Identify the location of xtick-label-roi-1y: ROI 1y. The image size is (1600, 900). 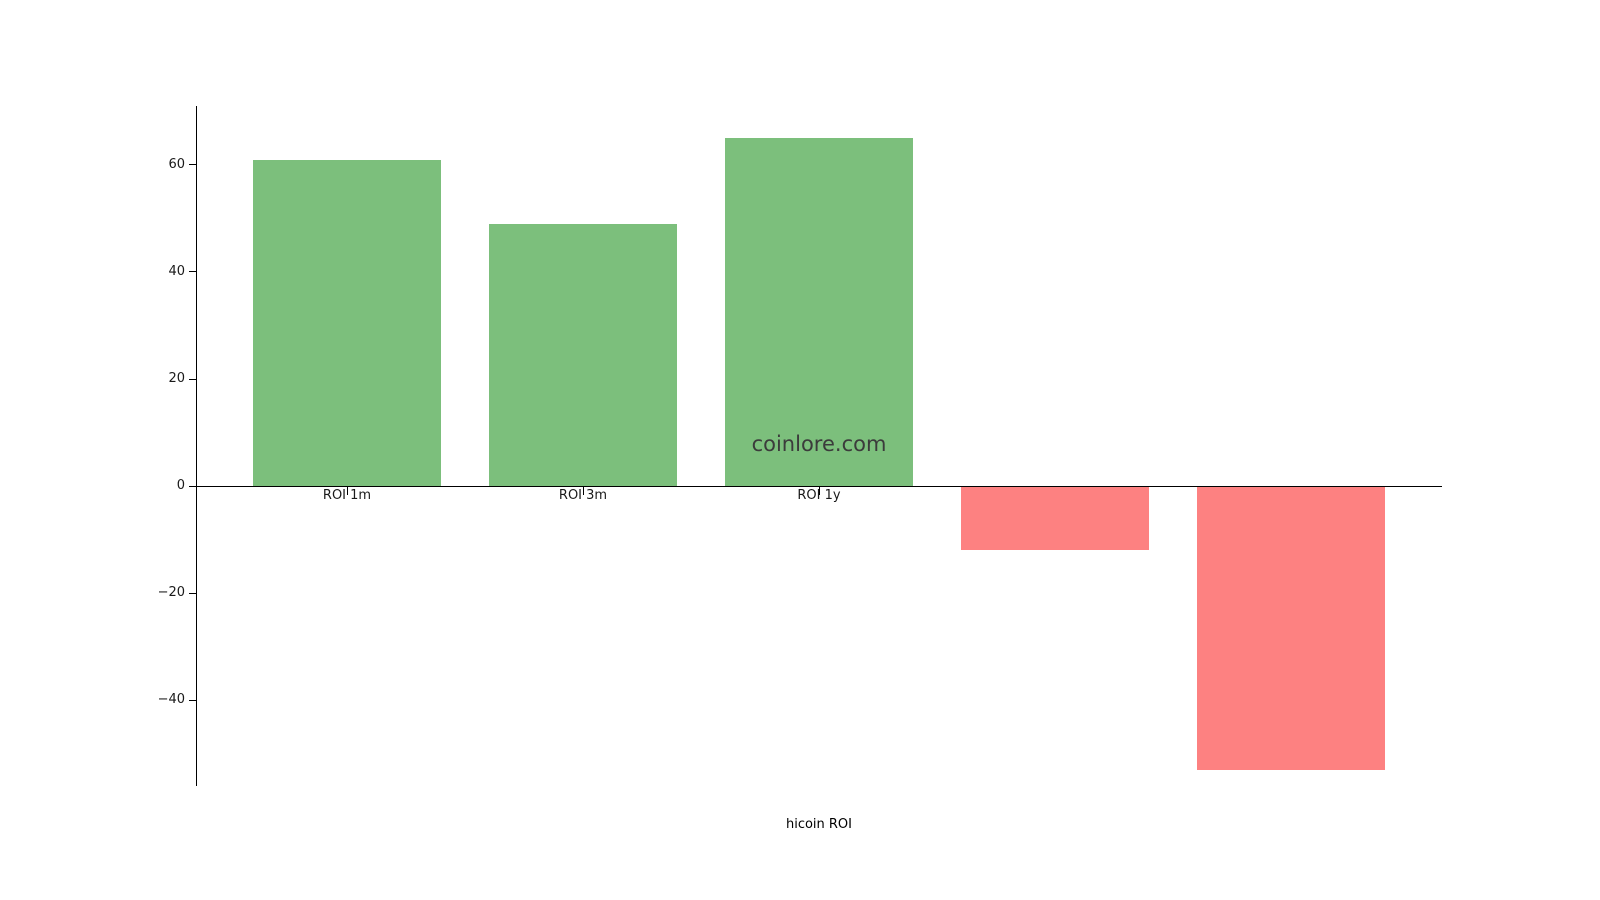
(819, 496).